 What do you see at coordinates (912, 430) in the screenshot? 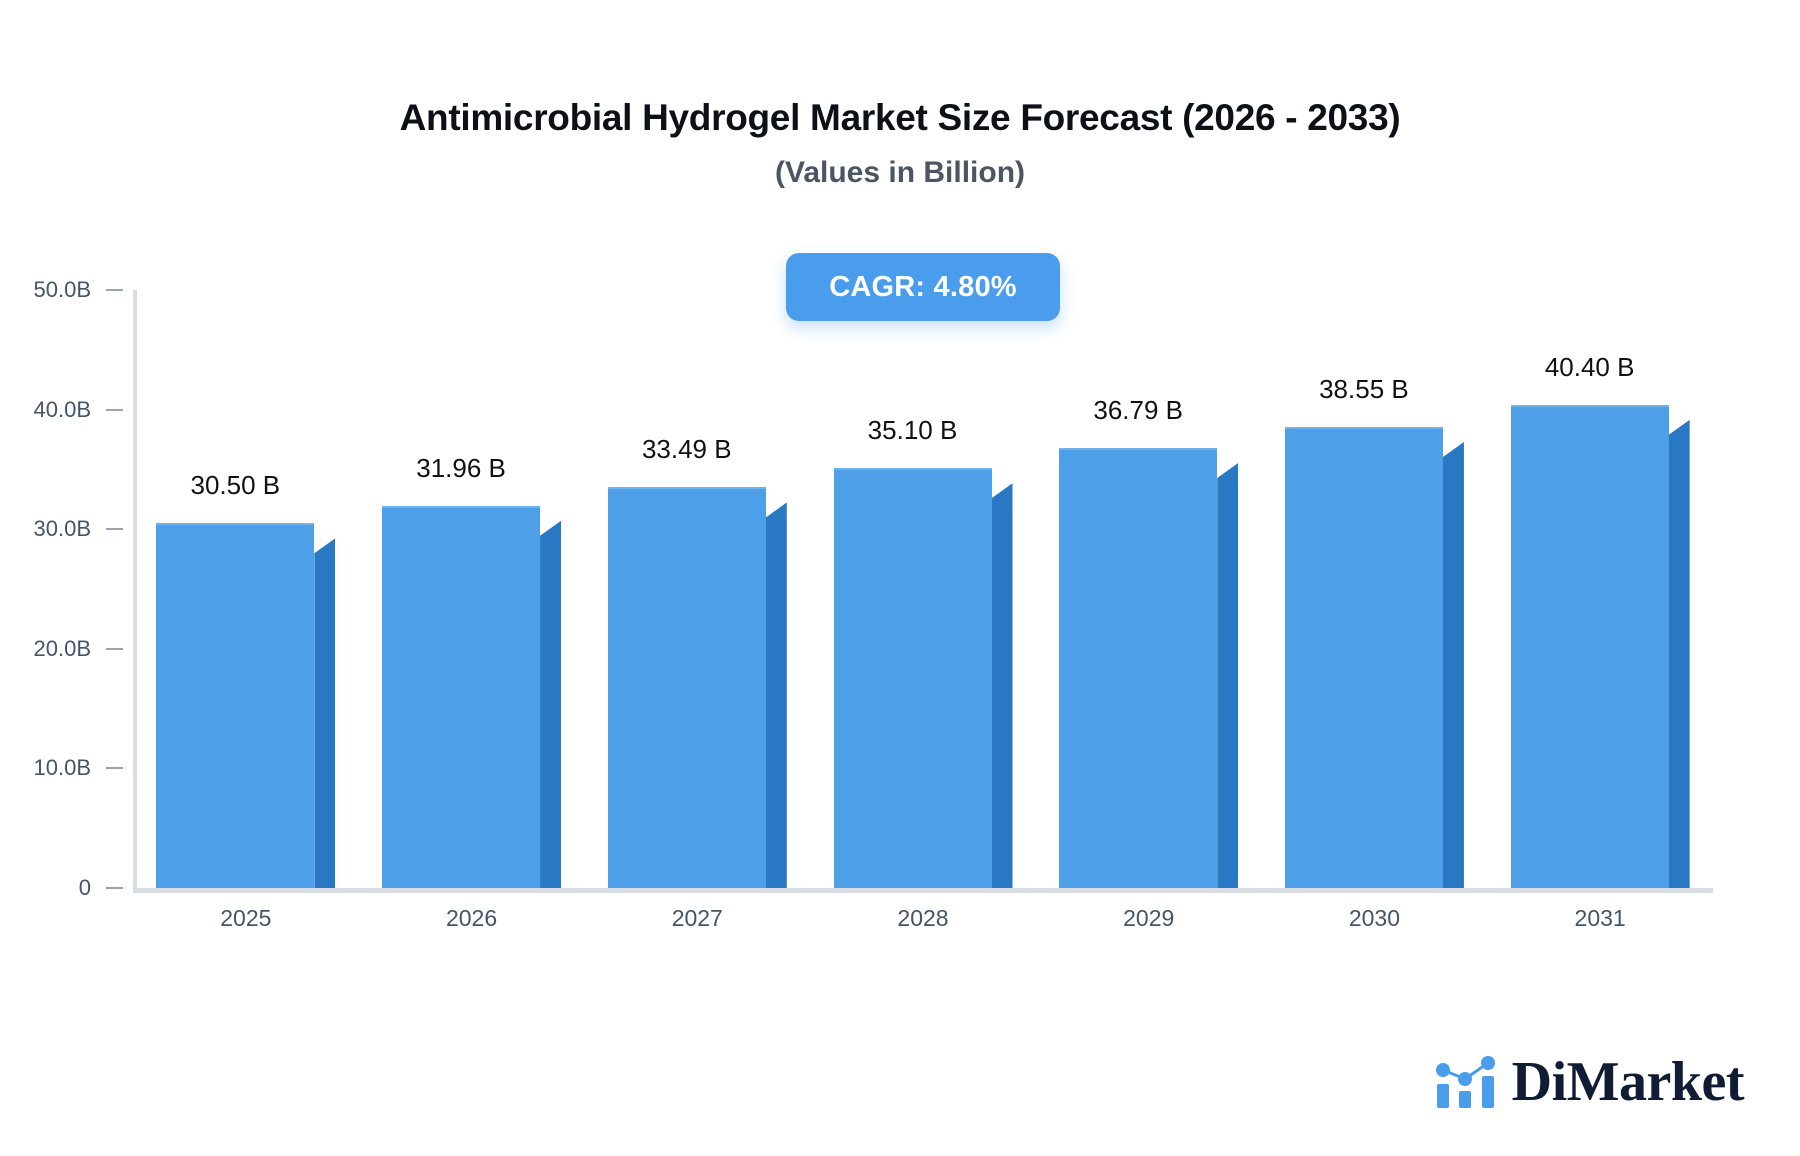
I see `bar-value-label: 35.10 B` at bounding box center [912, 430].